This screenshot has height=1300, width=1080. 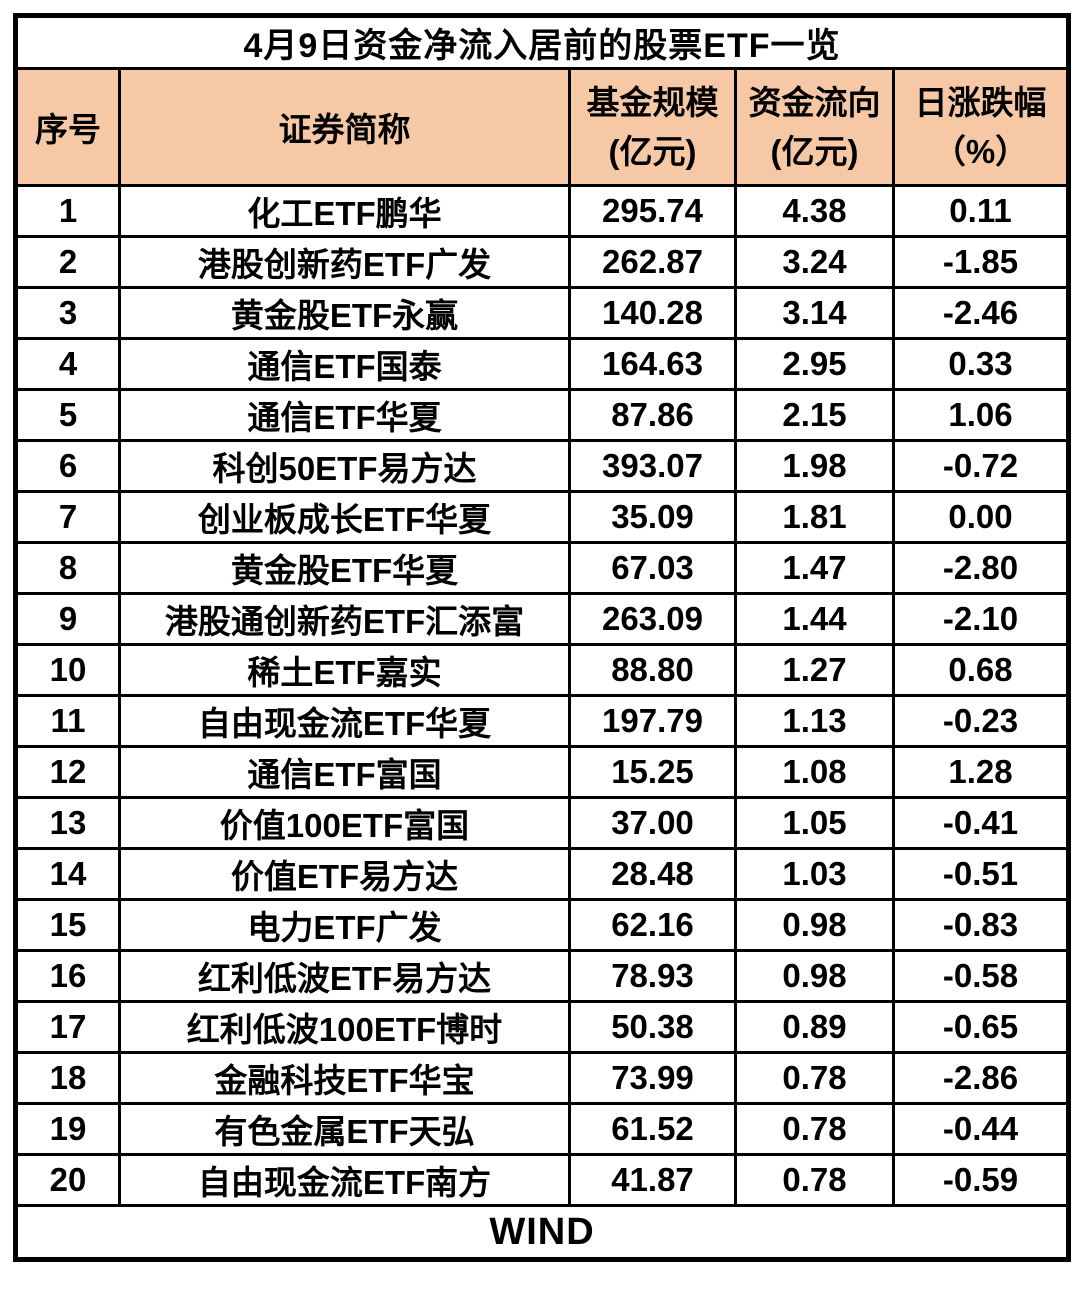 I want to click on table-row: 6 科创50ETF易方达 393.07 1.98 -0.72, so click(x=542, y=466).